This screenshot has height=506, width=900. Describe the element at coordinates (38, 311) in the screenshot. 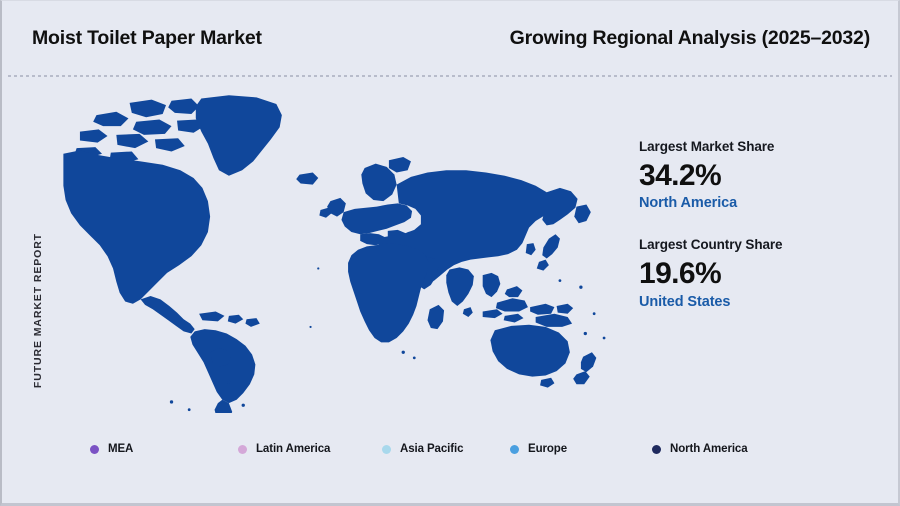

I see `brand-vertical-label: FUTURE MARKET REPORT` at that location.